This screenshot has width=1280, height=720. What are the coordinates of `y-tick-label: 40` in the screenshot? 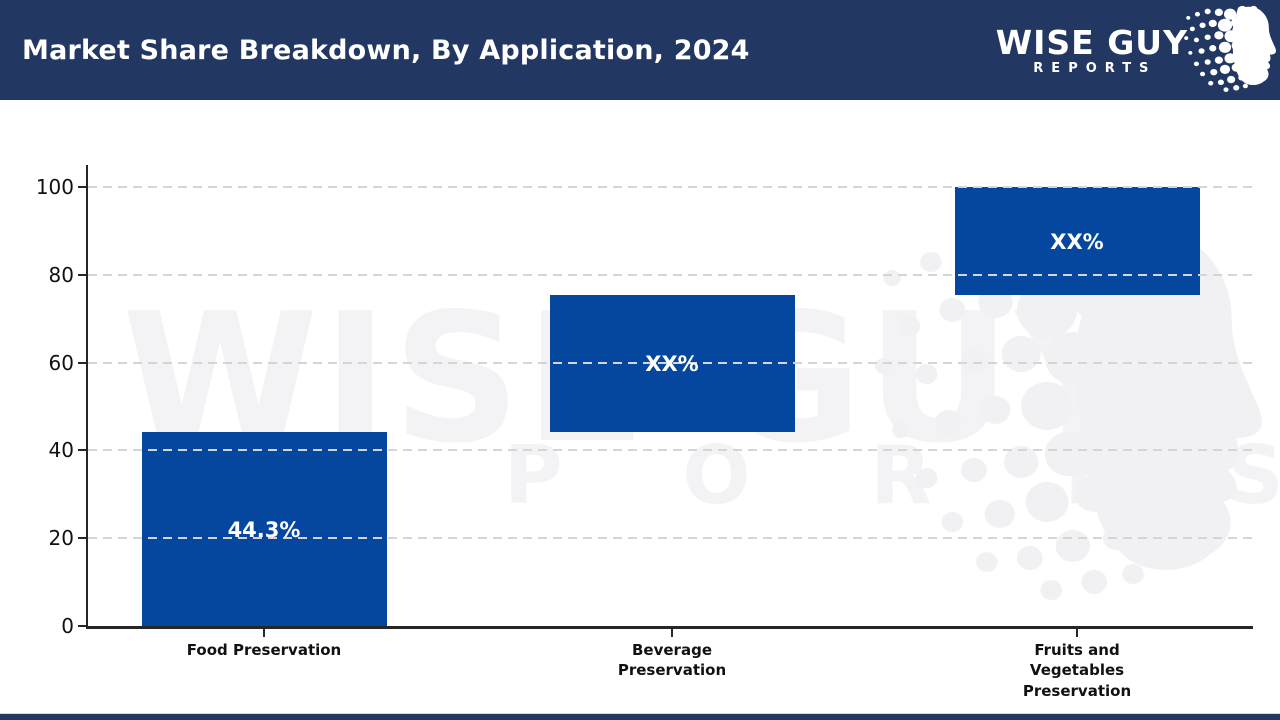 It's located at (61, 450).